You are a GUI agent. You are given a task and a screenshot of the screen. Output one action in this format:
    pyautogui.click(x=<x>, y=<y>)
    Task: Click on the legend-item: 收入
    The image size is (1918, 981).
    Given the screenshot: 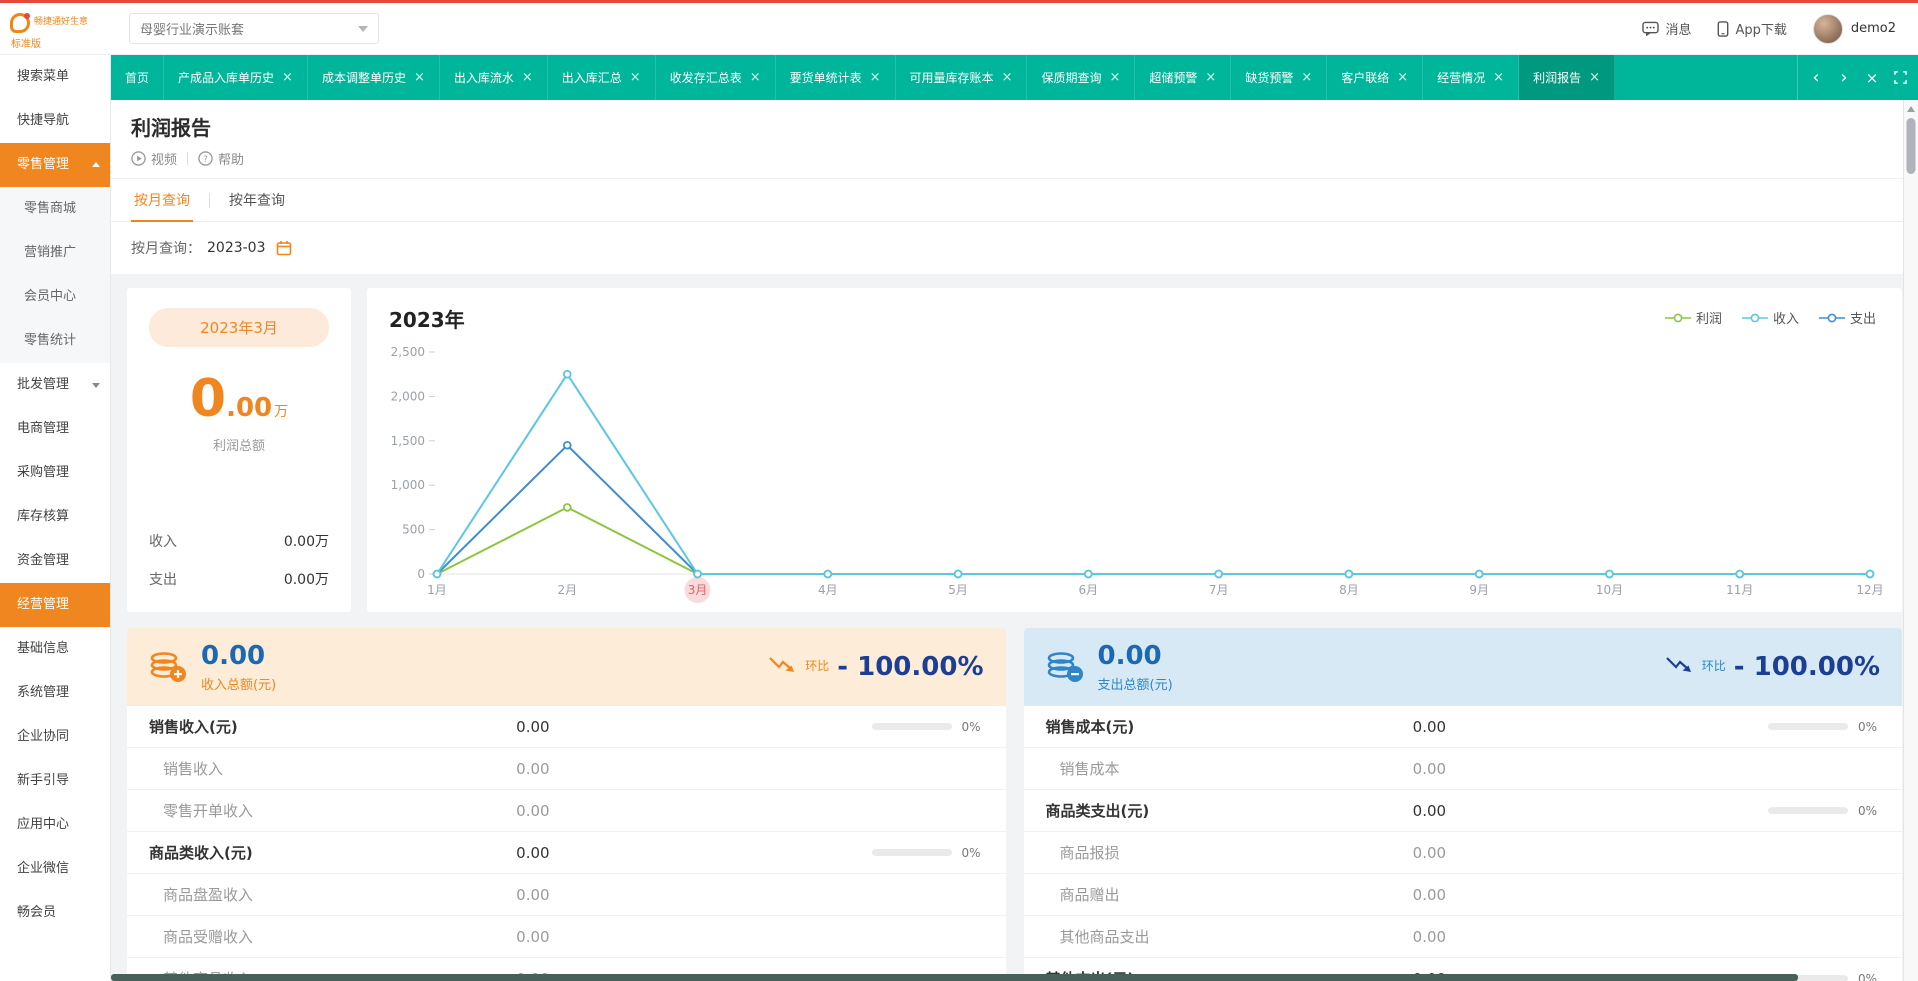 What is the action you would take?
    pyautogui.click(x=1770, y=317)
    